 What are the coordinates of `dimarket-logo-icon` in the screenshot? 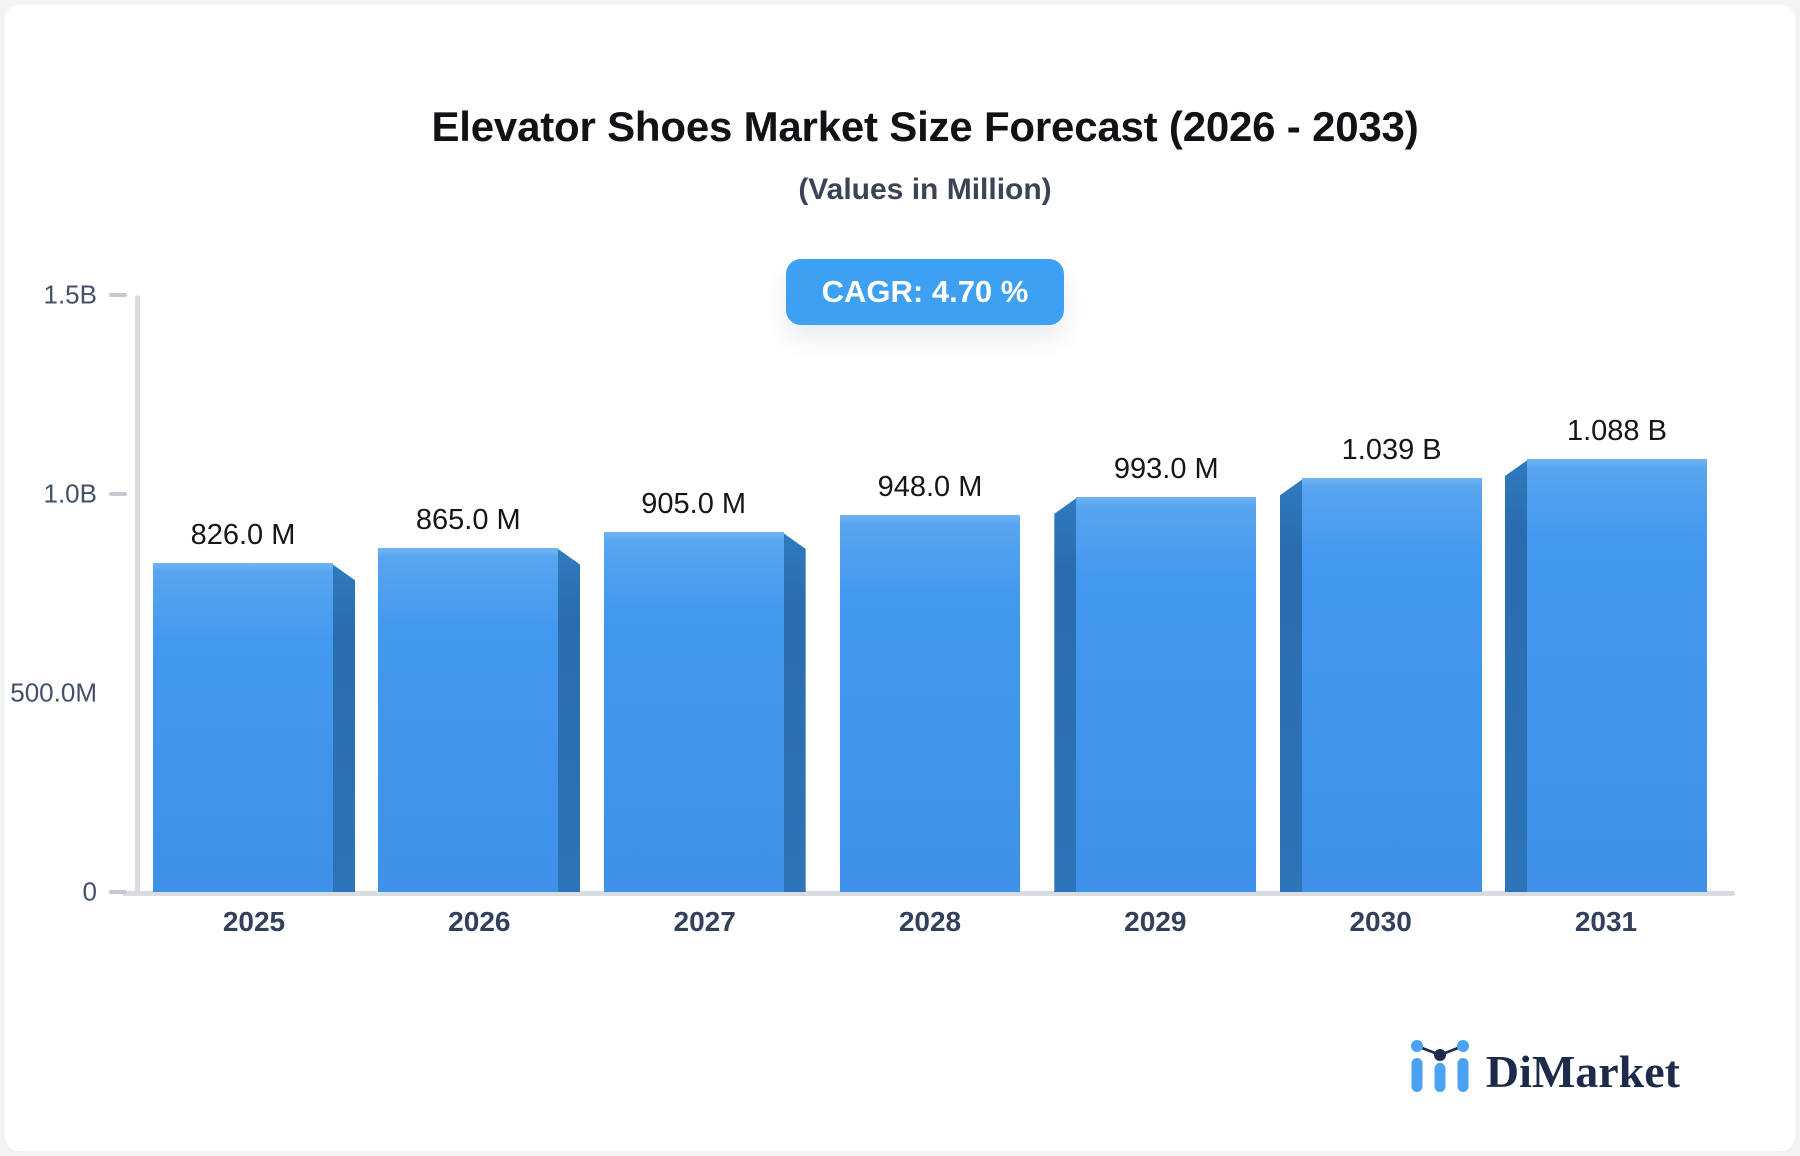 It's located at (1439, 1066).